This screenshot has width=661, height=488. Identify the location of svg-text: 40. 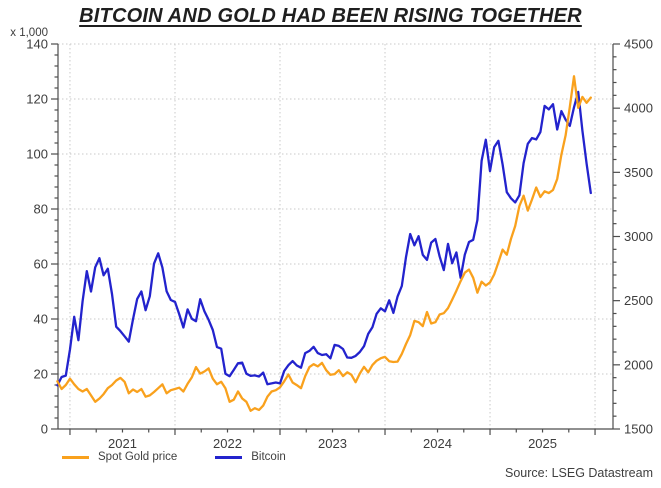
(41, 319).